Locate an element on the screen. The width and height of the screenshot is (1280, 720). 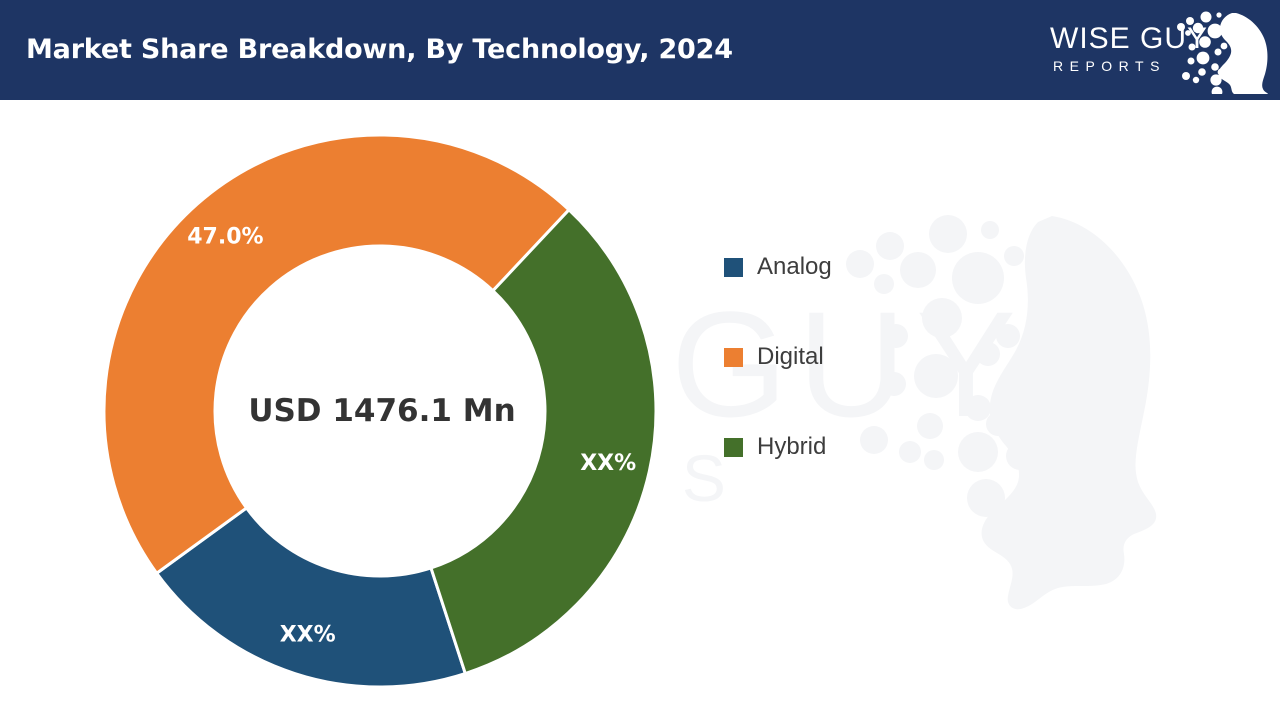
slice-label-hybrid: XX% is located at coordinates (608, 463).